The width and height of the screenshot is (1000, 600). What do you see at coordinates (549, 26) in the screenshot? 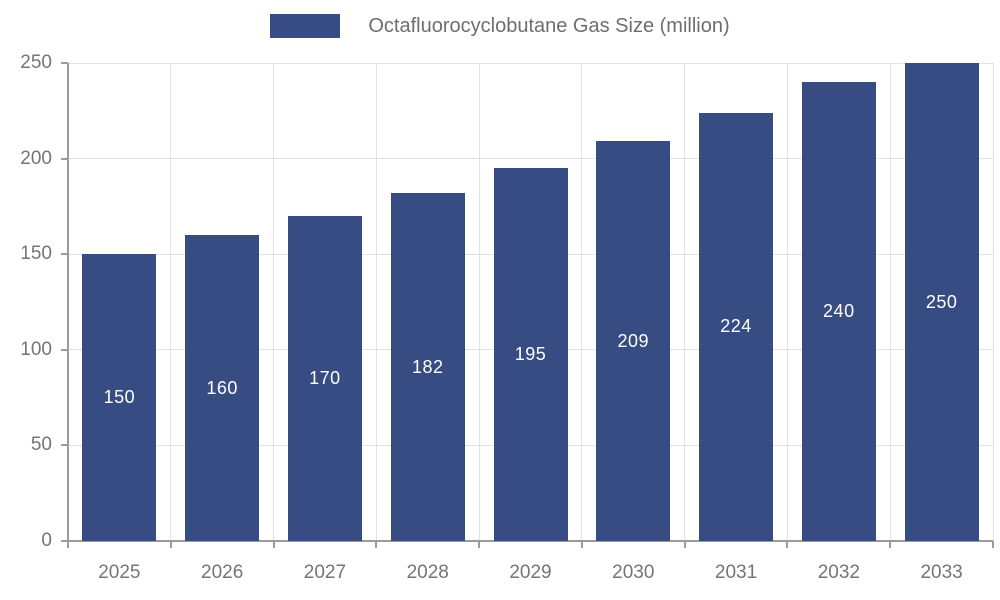
I see `legend-label: Octafluorocyclobutane Gas Size (million)` at bounding box center [549, 26].